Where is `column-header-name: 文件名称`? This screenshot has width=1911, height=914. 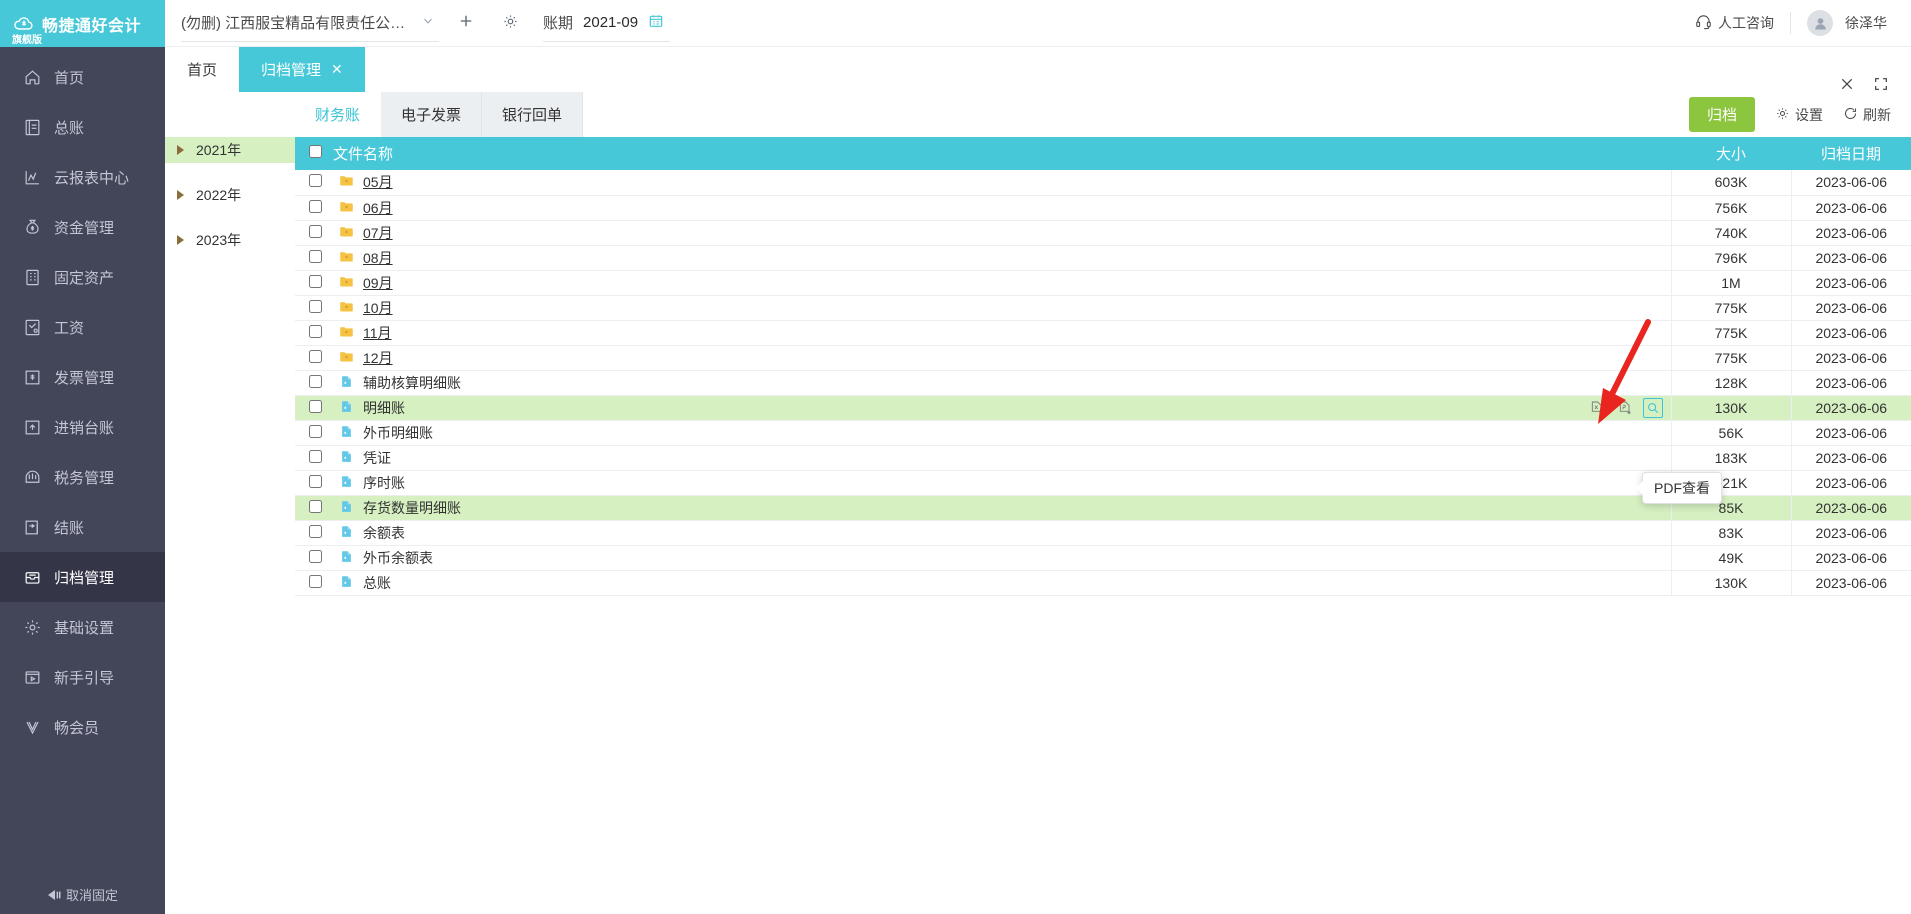 column-header-name: 文件名称 is located at coordinates (1002, 153).